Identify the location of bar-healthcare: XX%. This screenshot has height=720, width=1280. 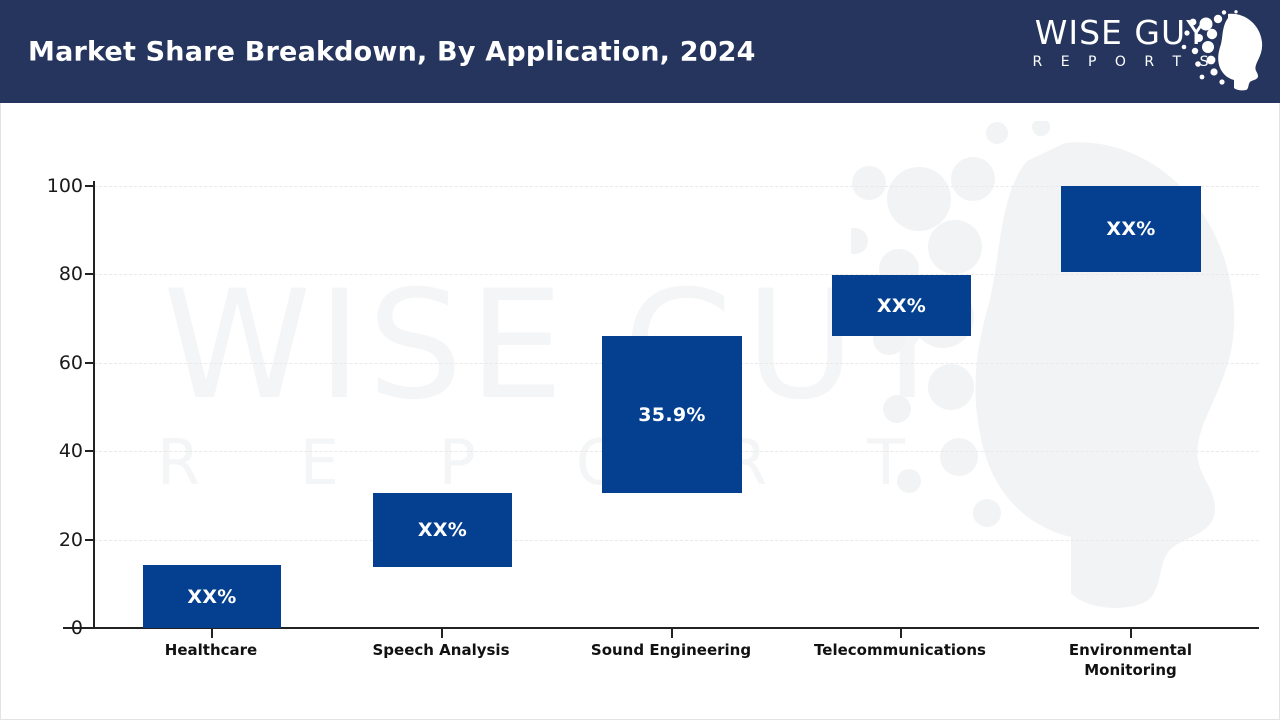
(212, 596).